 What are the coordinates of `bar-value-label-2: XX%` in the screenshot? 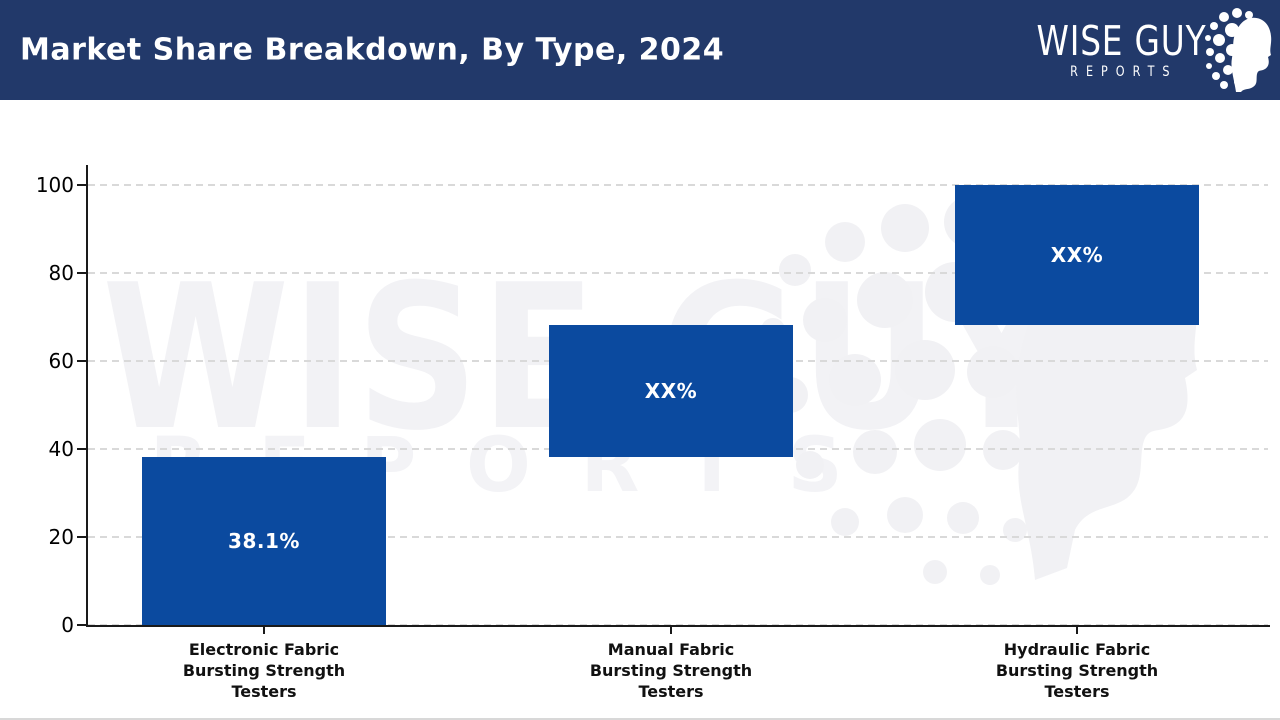 It's located at (671, 391).